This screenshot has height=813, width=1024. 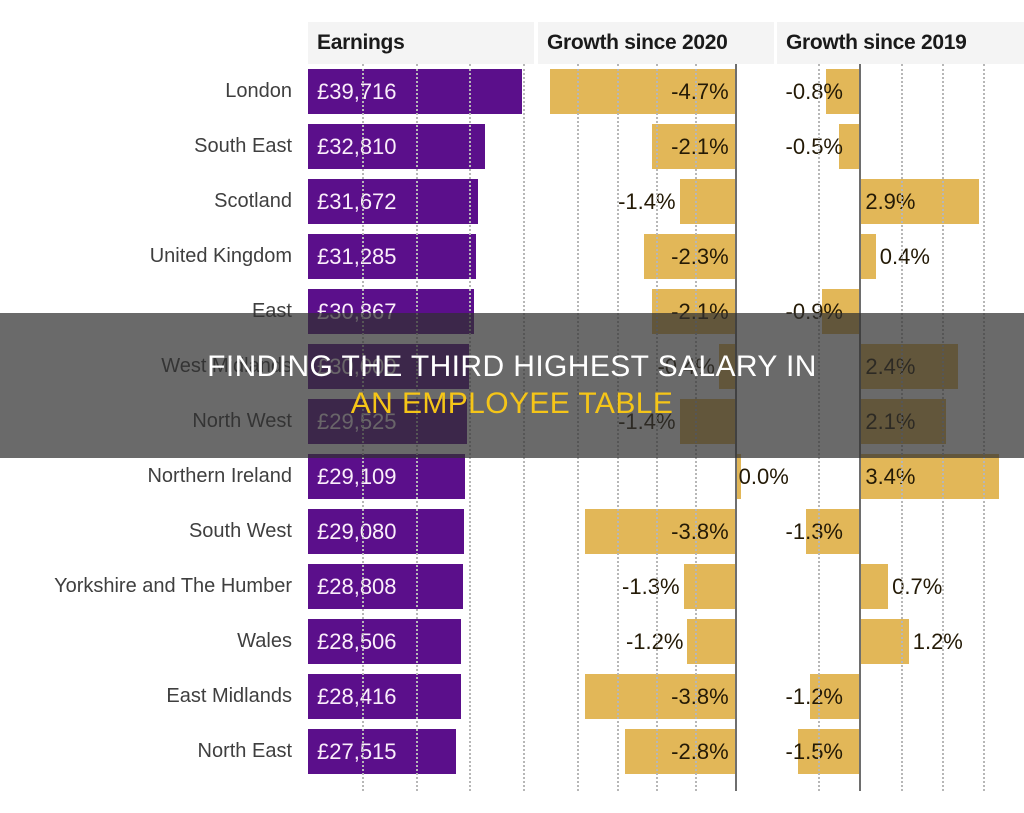 I want to click on row-label: Yorkshire and The Humber, so click(x=173, y=586).